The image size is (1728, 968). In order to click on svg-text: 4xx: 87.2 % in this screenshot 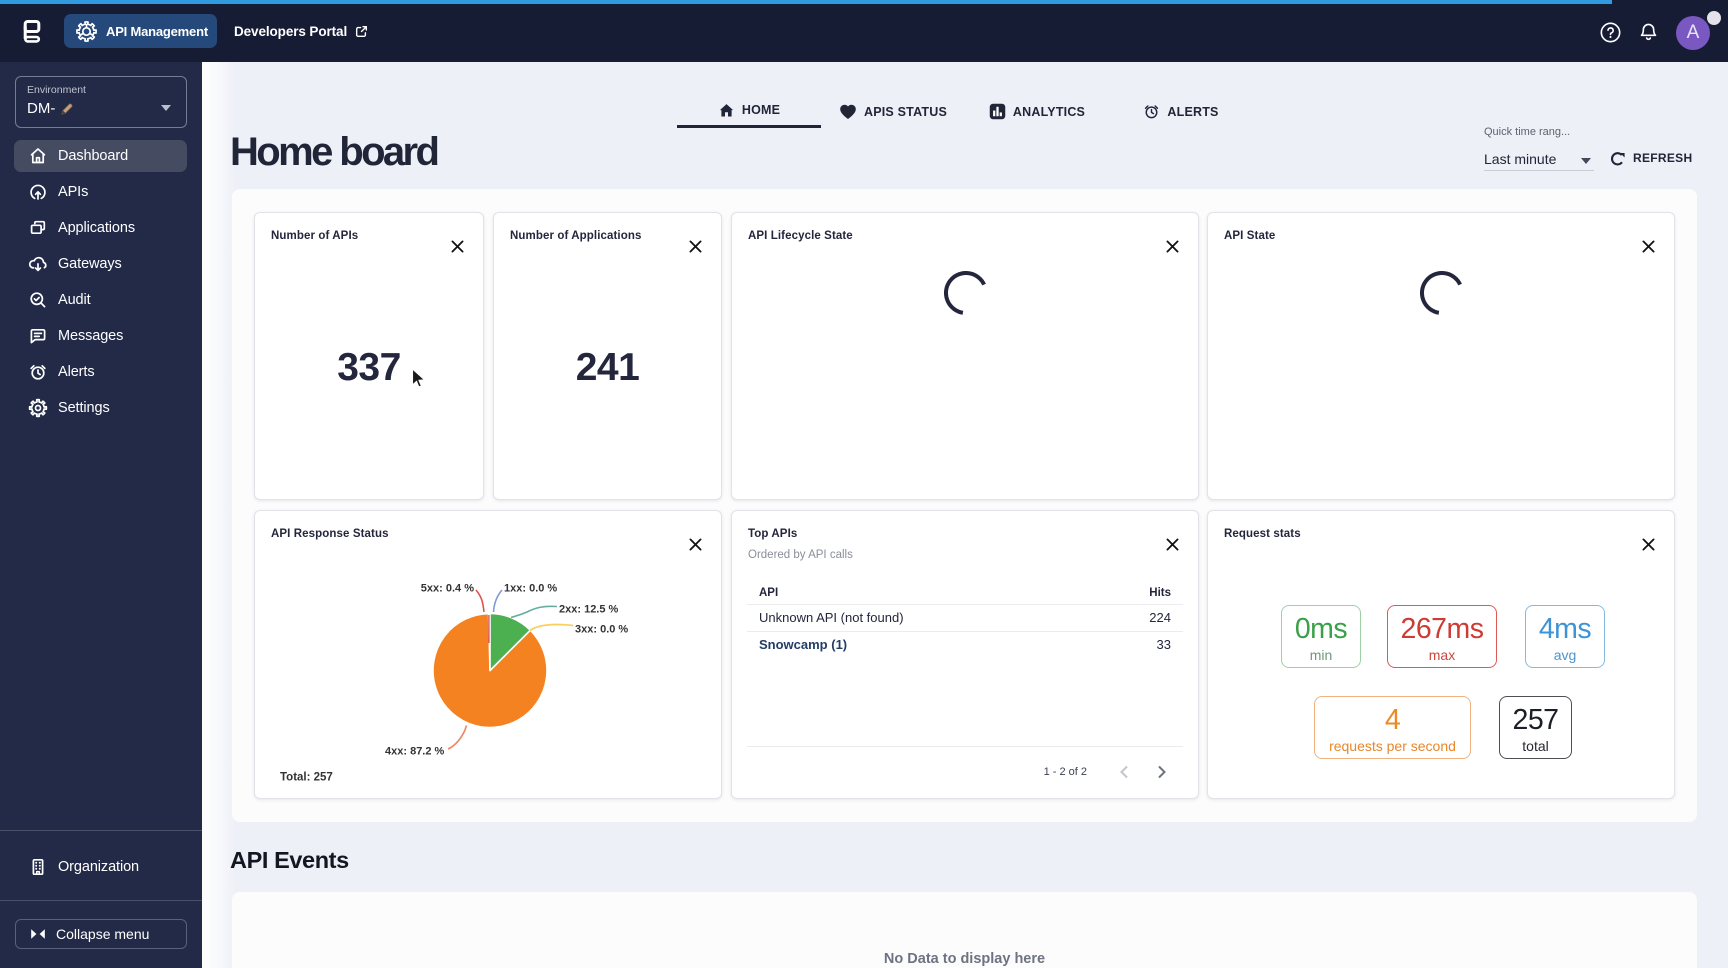, I will do `click(415, 752)`.